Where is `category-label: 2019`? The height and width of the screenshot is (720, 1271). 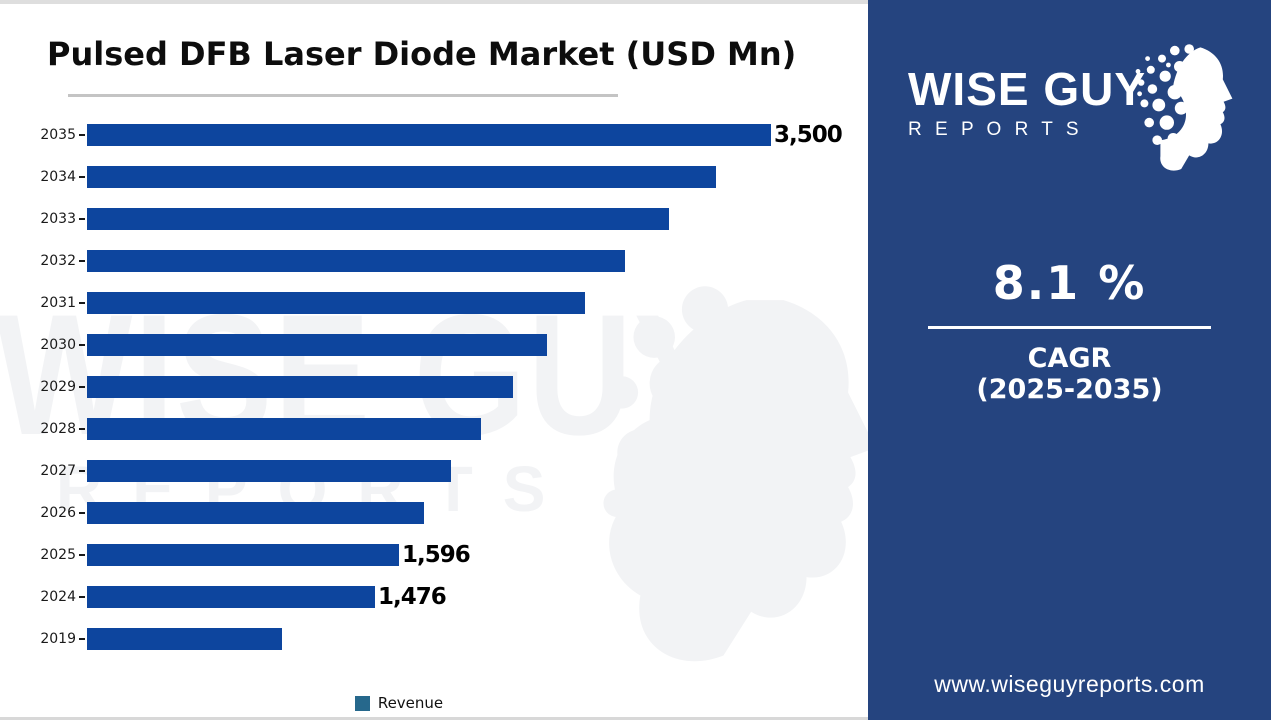 category-label: 2019 is located at coordinates (58, 639).